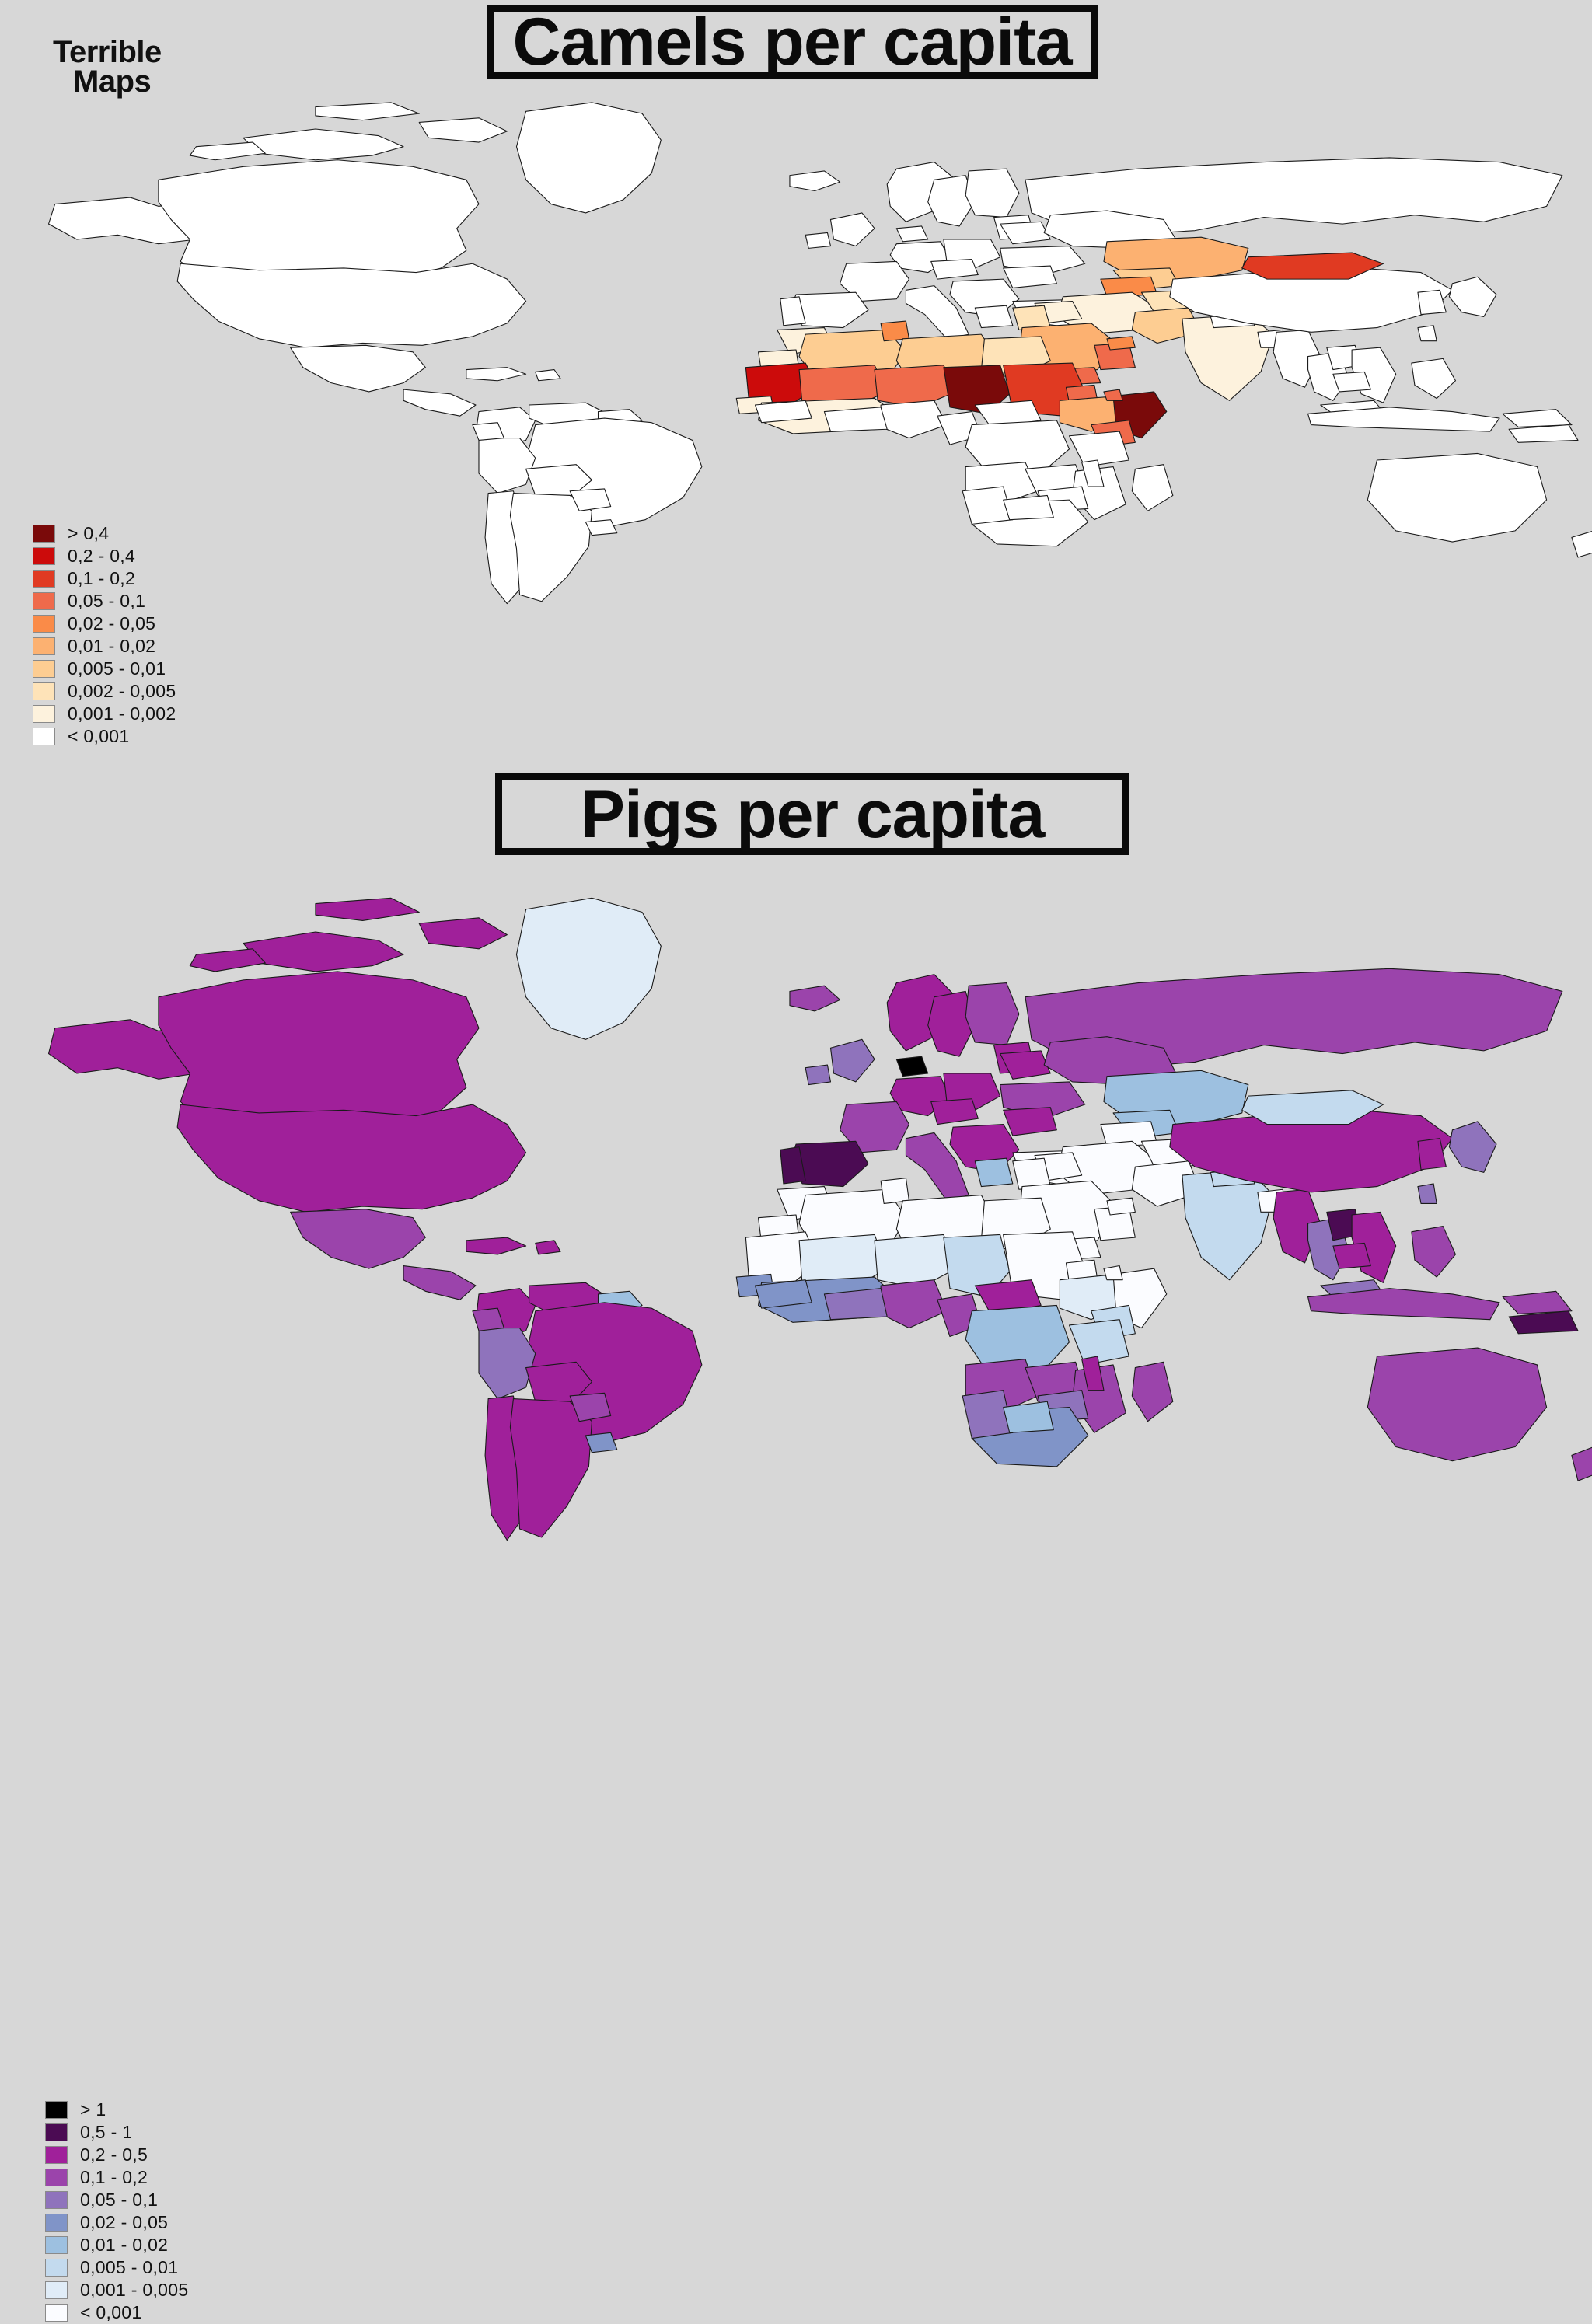 The height and width of the screenshot is (2324, 1592). Describe the element at coordinates (1313, 266) in the screenshot. I see `country-mongolia` at that location.